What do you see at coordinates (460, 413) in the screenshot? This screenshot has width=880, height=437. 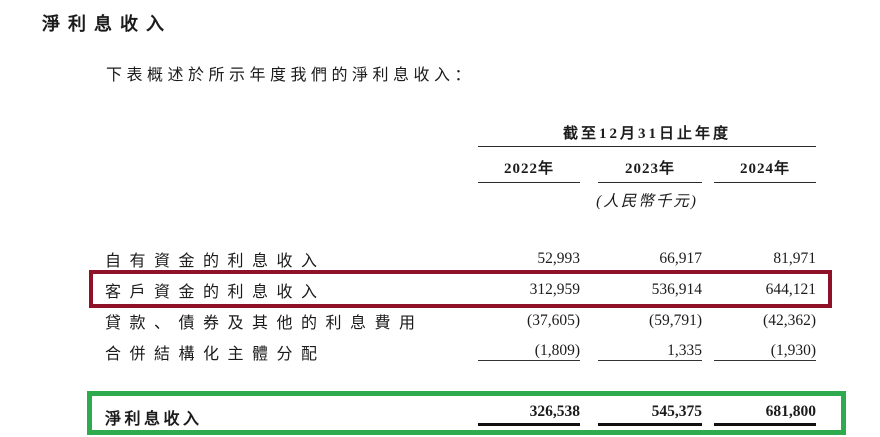 I see `table-total-row: 淨利息收入 326,538 545,375 681,800` at bounding box center [460, 413].